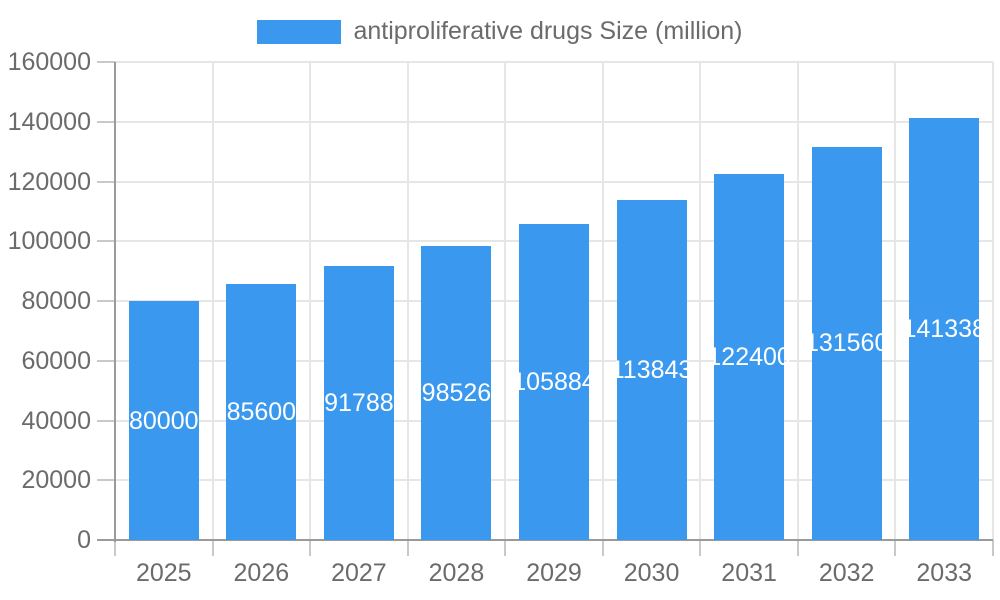  What do you see at coordinates (554, 381) in the screenshot?
I see `bar-2029` at bounding box center [554, 381].